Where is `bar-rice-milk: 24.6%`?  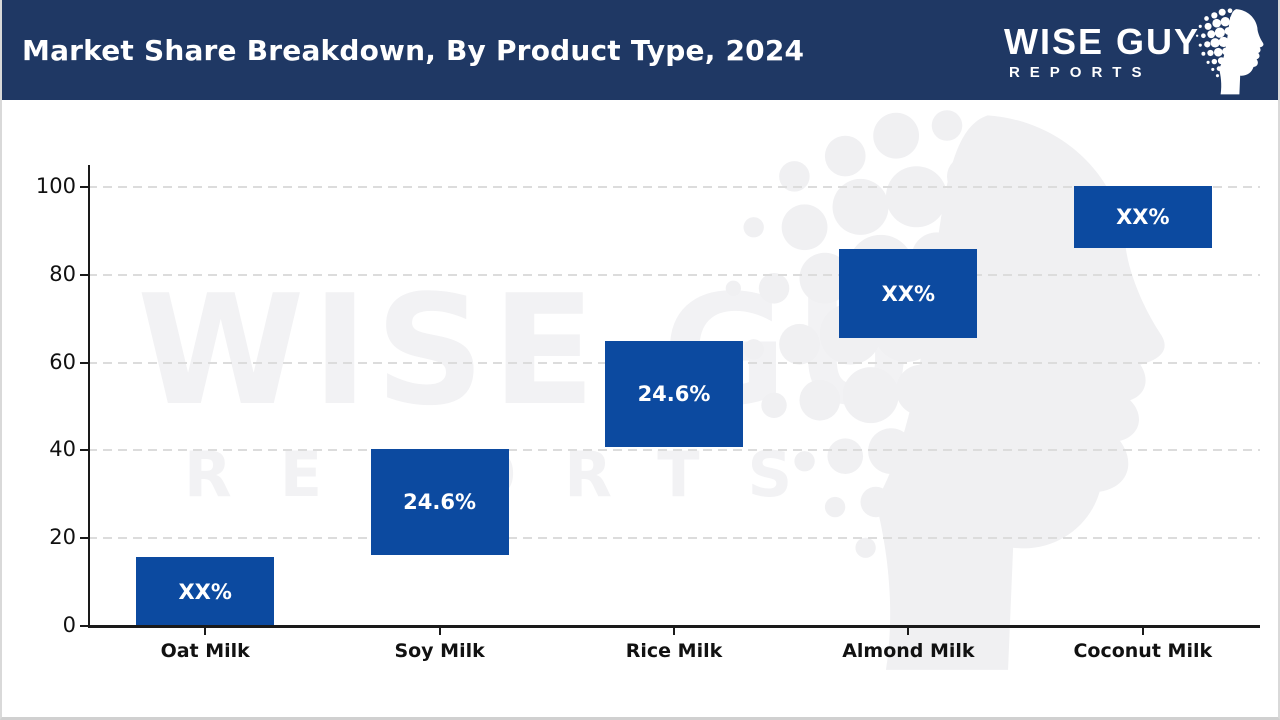 bar-rice-milk: 24.6% is located at coordinates (674, 394).